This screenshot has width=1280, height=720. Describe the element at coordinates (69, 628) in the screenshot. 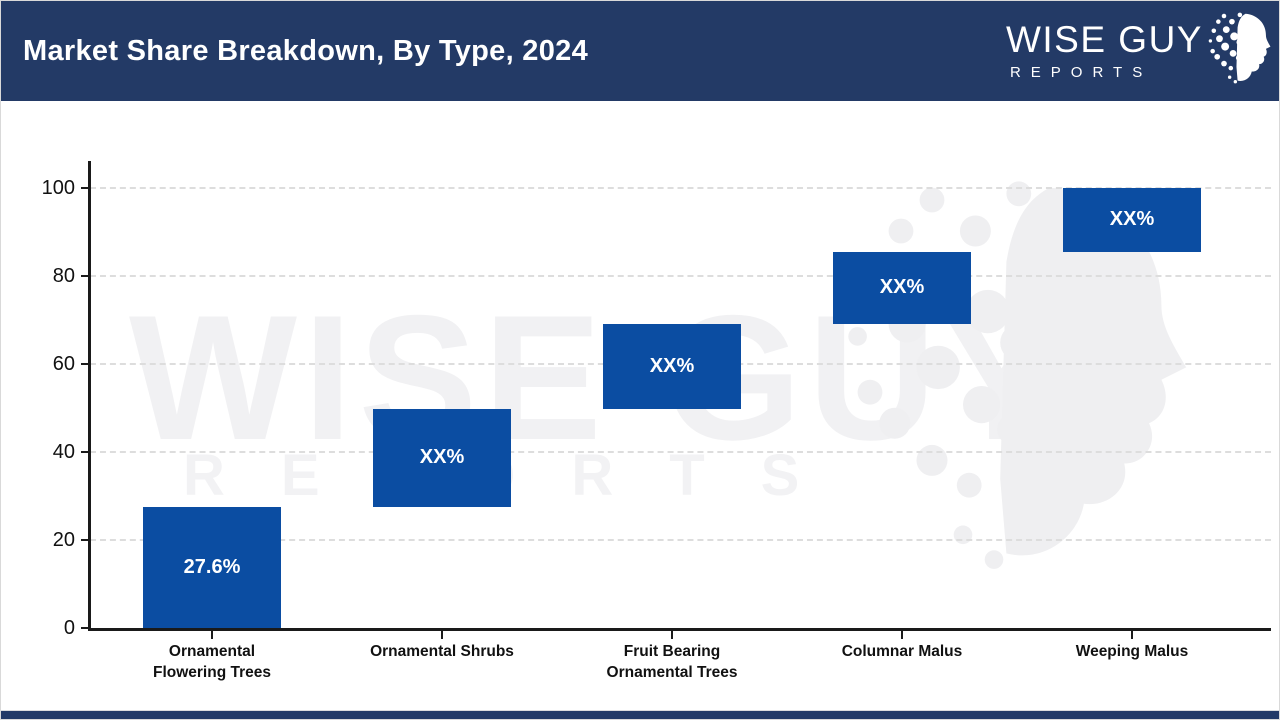

I see `y-tick-label: 0` at that location.